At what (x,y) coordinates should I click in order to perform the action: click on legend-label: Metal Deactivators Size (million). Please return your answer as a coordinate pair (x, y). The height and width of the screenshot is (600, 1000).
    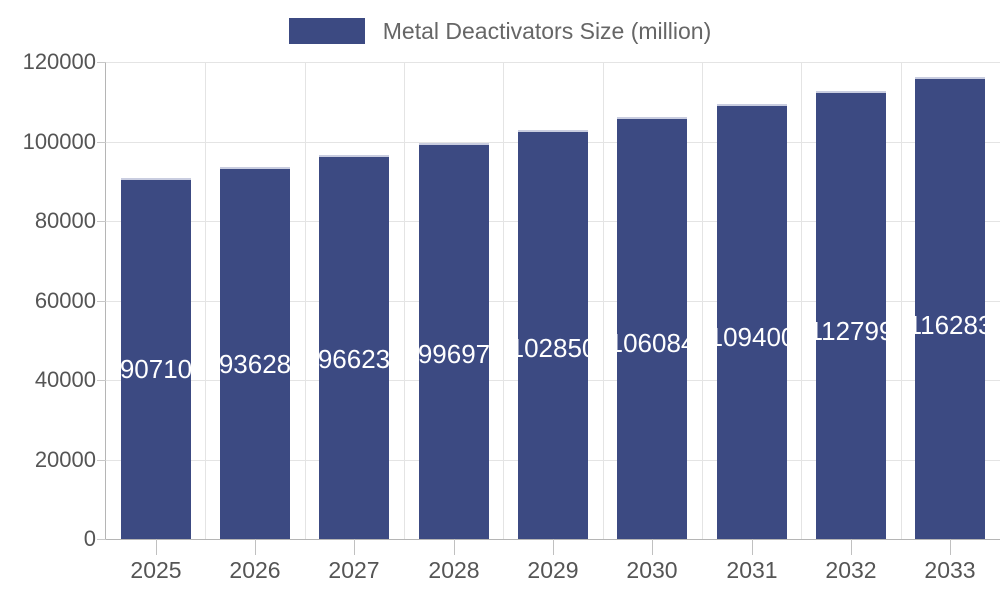
    Looking at the image, I should click on (547, 30).